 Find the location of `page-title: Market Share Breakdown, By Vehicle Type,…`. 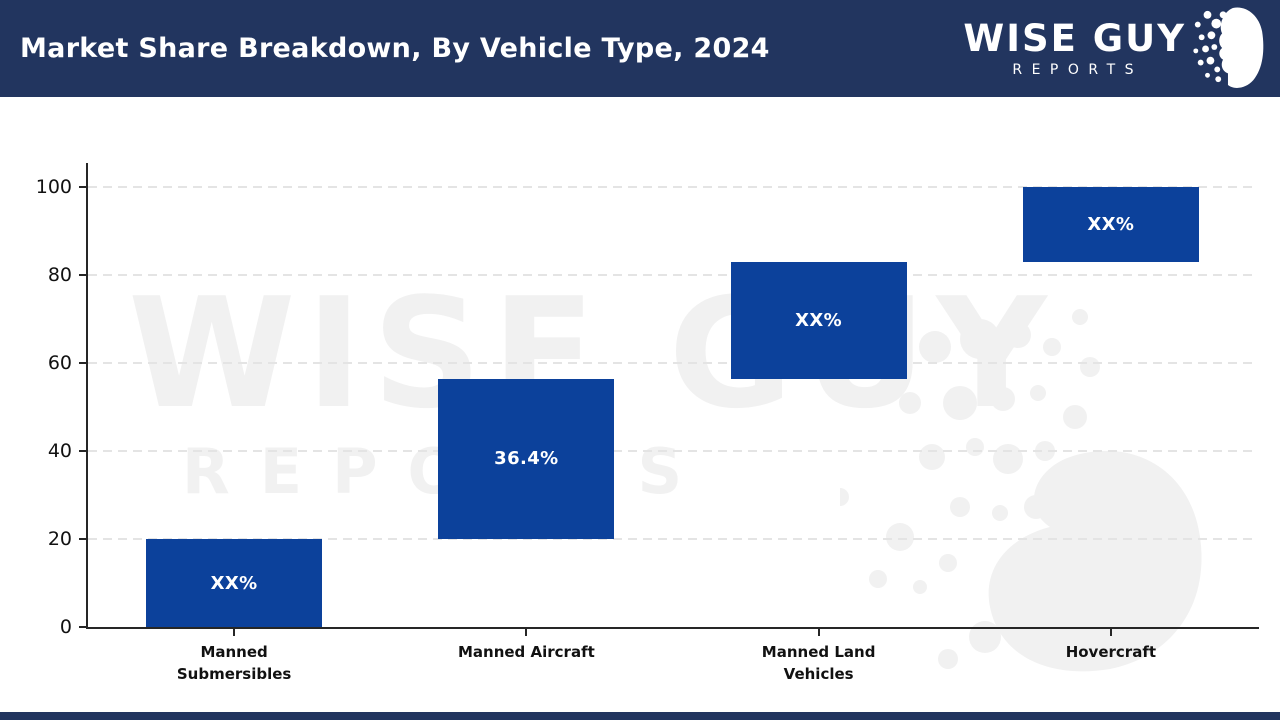

page-title: Market Share Breakdown, By Vehicle Type,… is located at coordinates (395, 48).